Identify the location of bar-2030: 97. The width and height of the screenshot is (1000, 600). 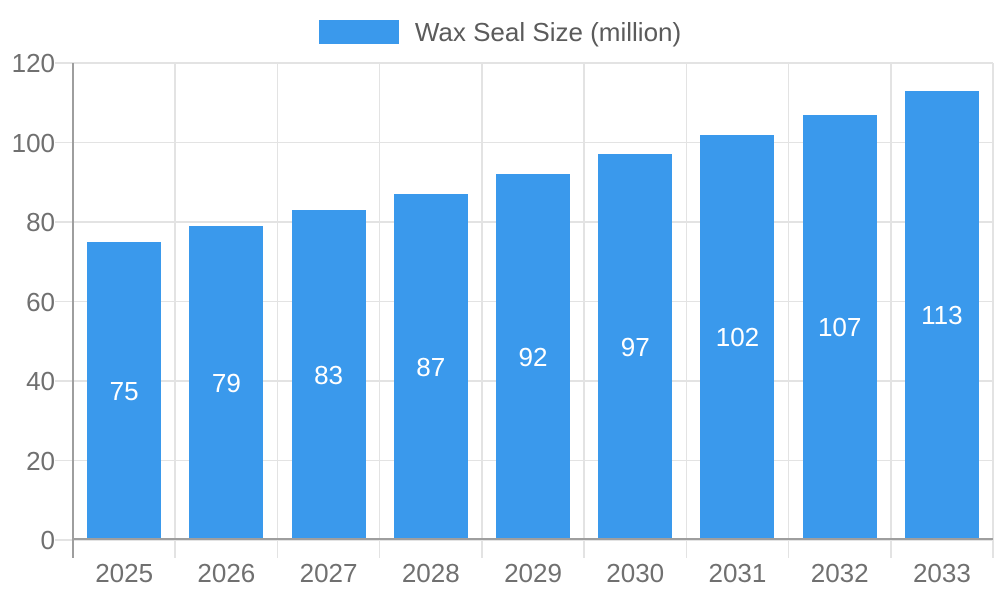
(635, 347).